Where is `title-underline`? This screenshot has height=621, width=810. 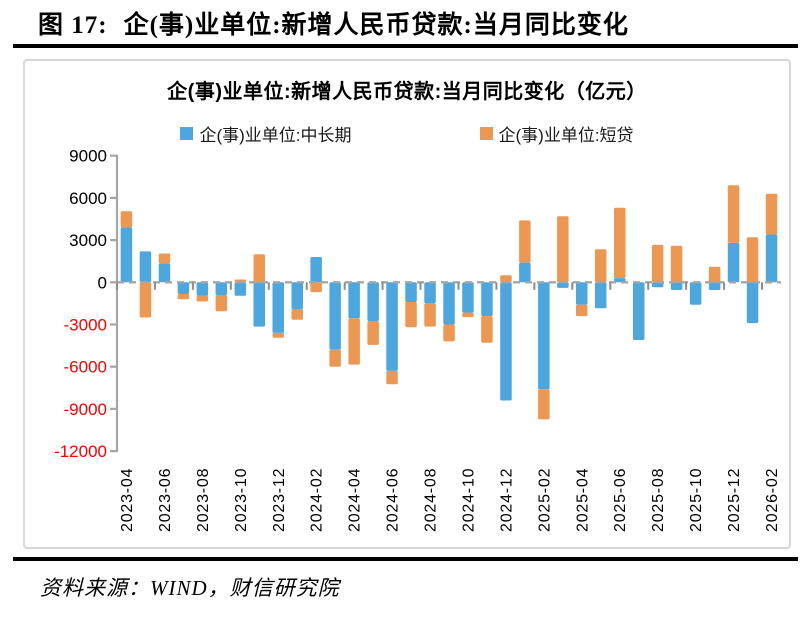 title-underline is located at coordinates (405, 46).